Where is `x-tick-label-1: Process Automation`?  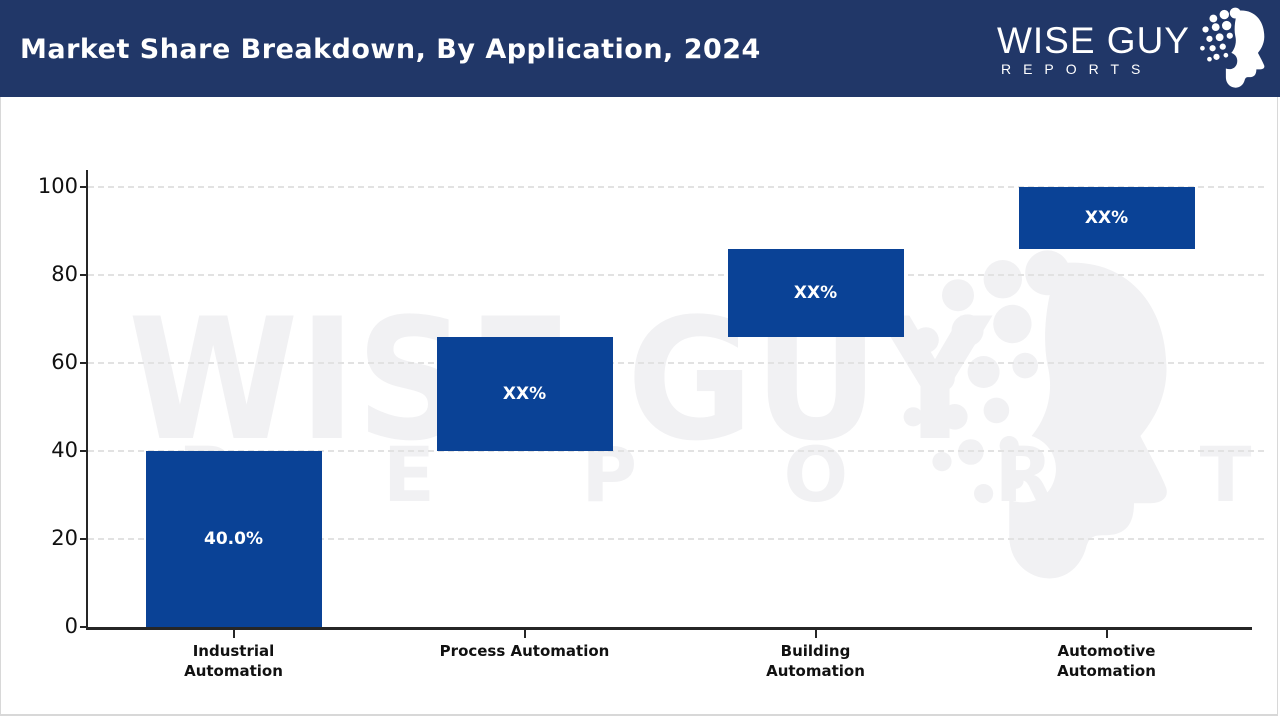
x-tick-label-1: Process Automation is located at coordinates (525, 651).